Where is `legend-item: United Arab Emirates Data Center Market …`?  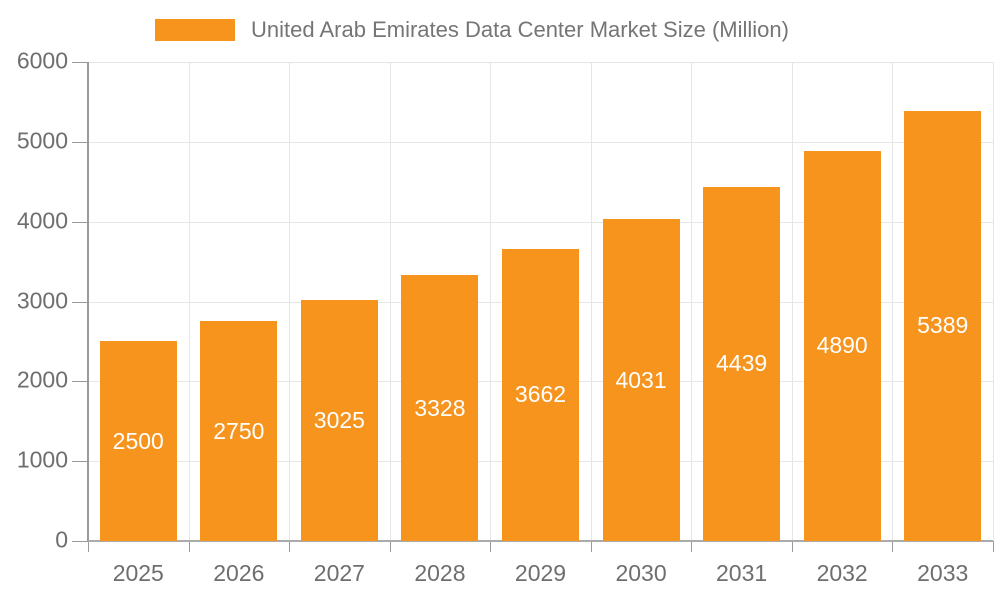
legend-item: United Arab Emirates Data Center Market … is located at coordinates (472, 30).